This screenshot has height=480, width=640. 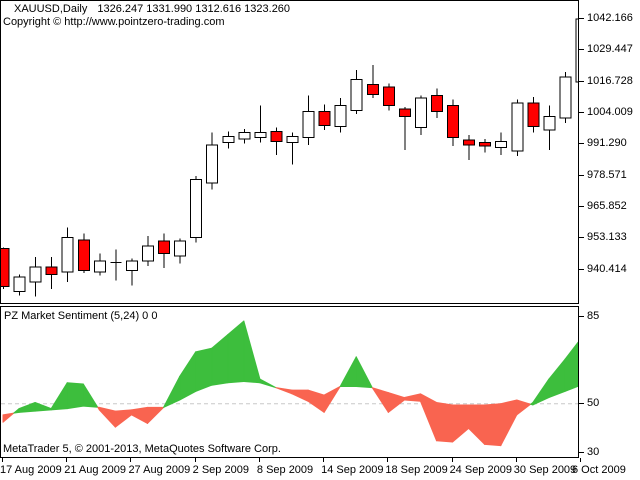 What do you see at coordinates (220, 470) in the screenshot?
I see `time-axis-label: 2 Sep 2009` at bounding box center [220, 470].